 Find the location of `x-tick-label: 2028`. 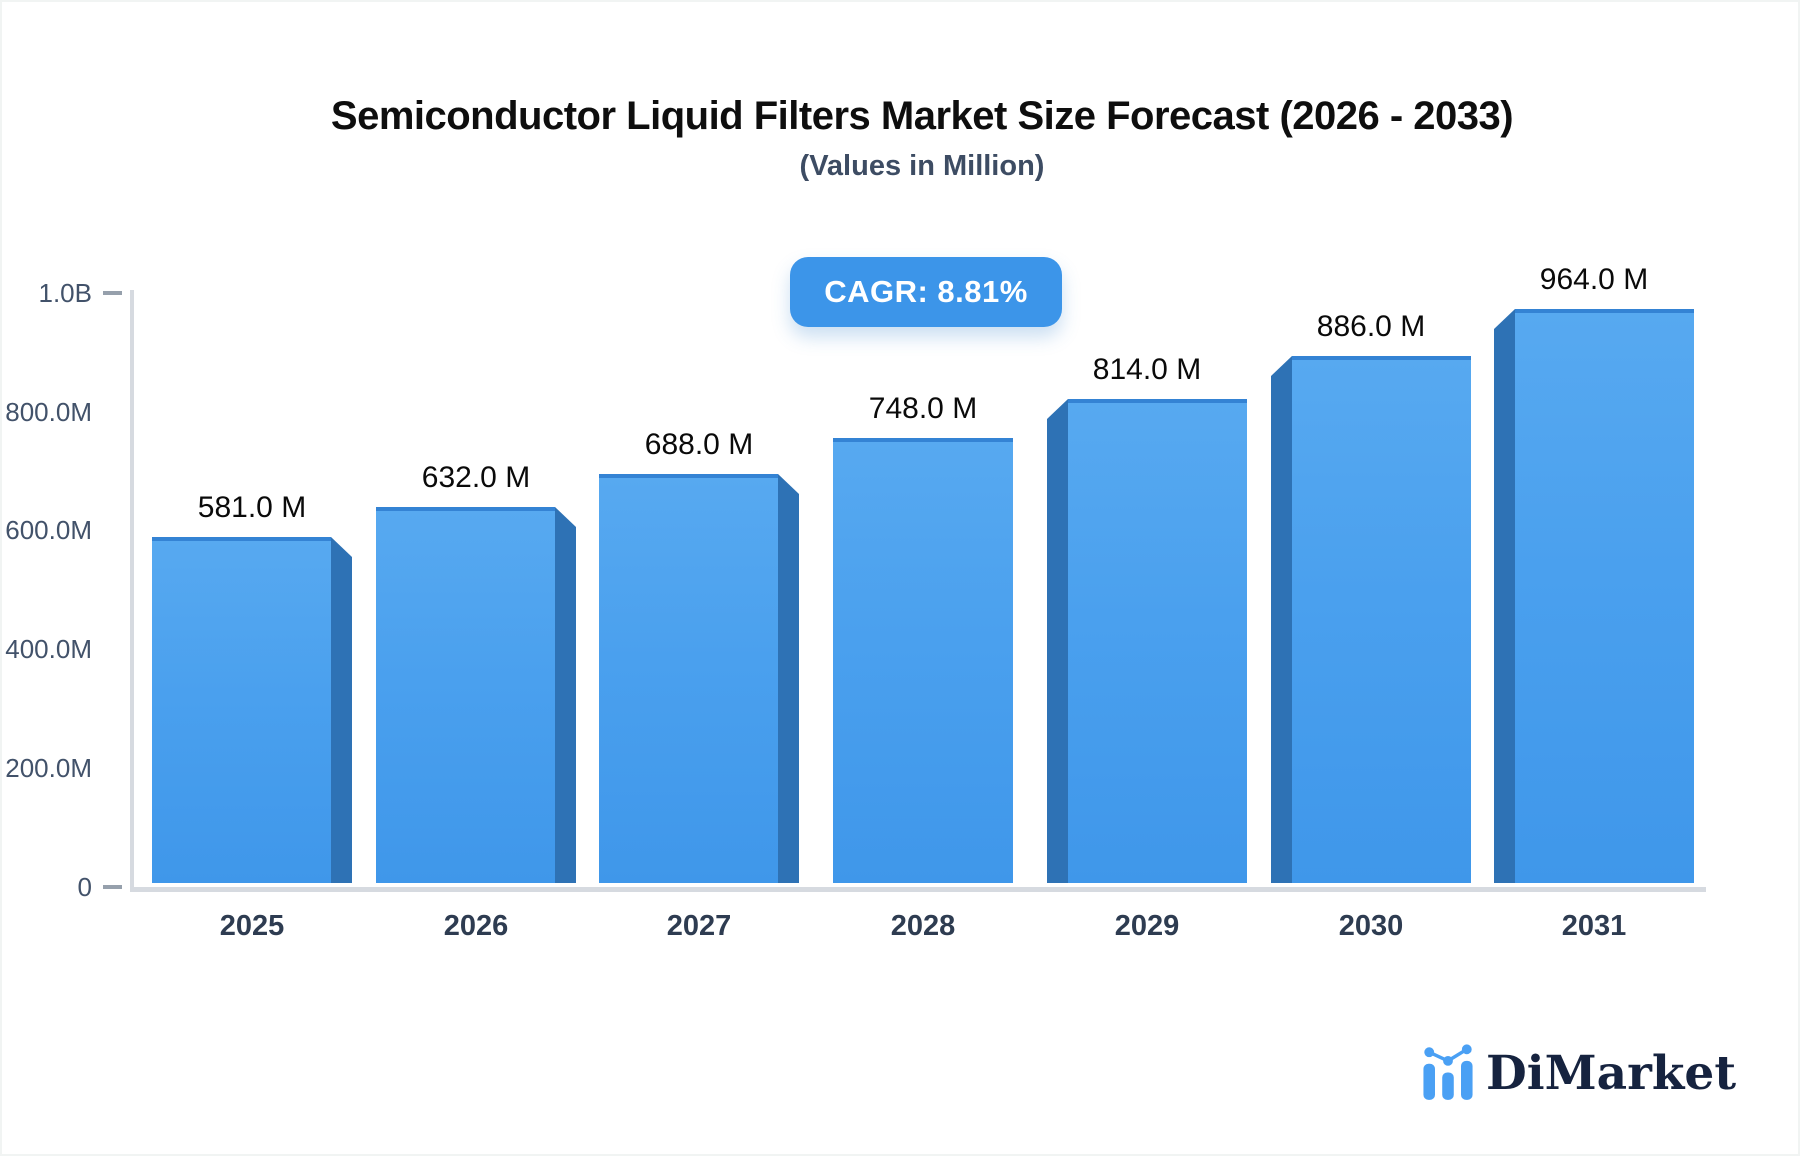

x-tick-label: 2028 is located at coordinates (923, 926).